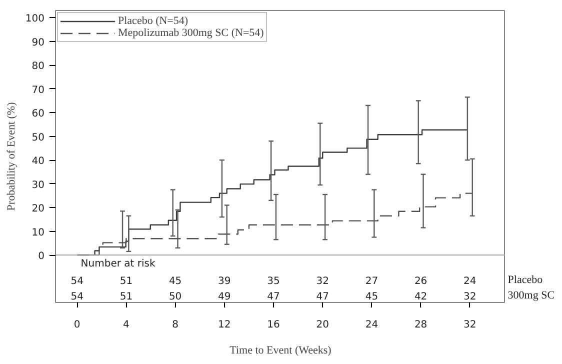 This screenshot has width=562, height=364. I want to click on text: Placebo, so click(526, 280).